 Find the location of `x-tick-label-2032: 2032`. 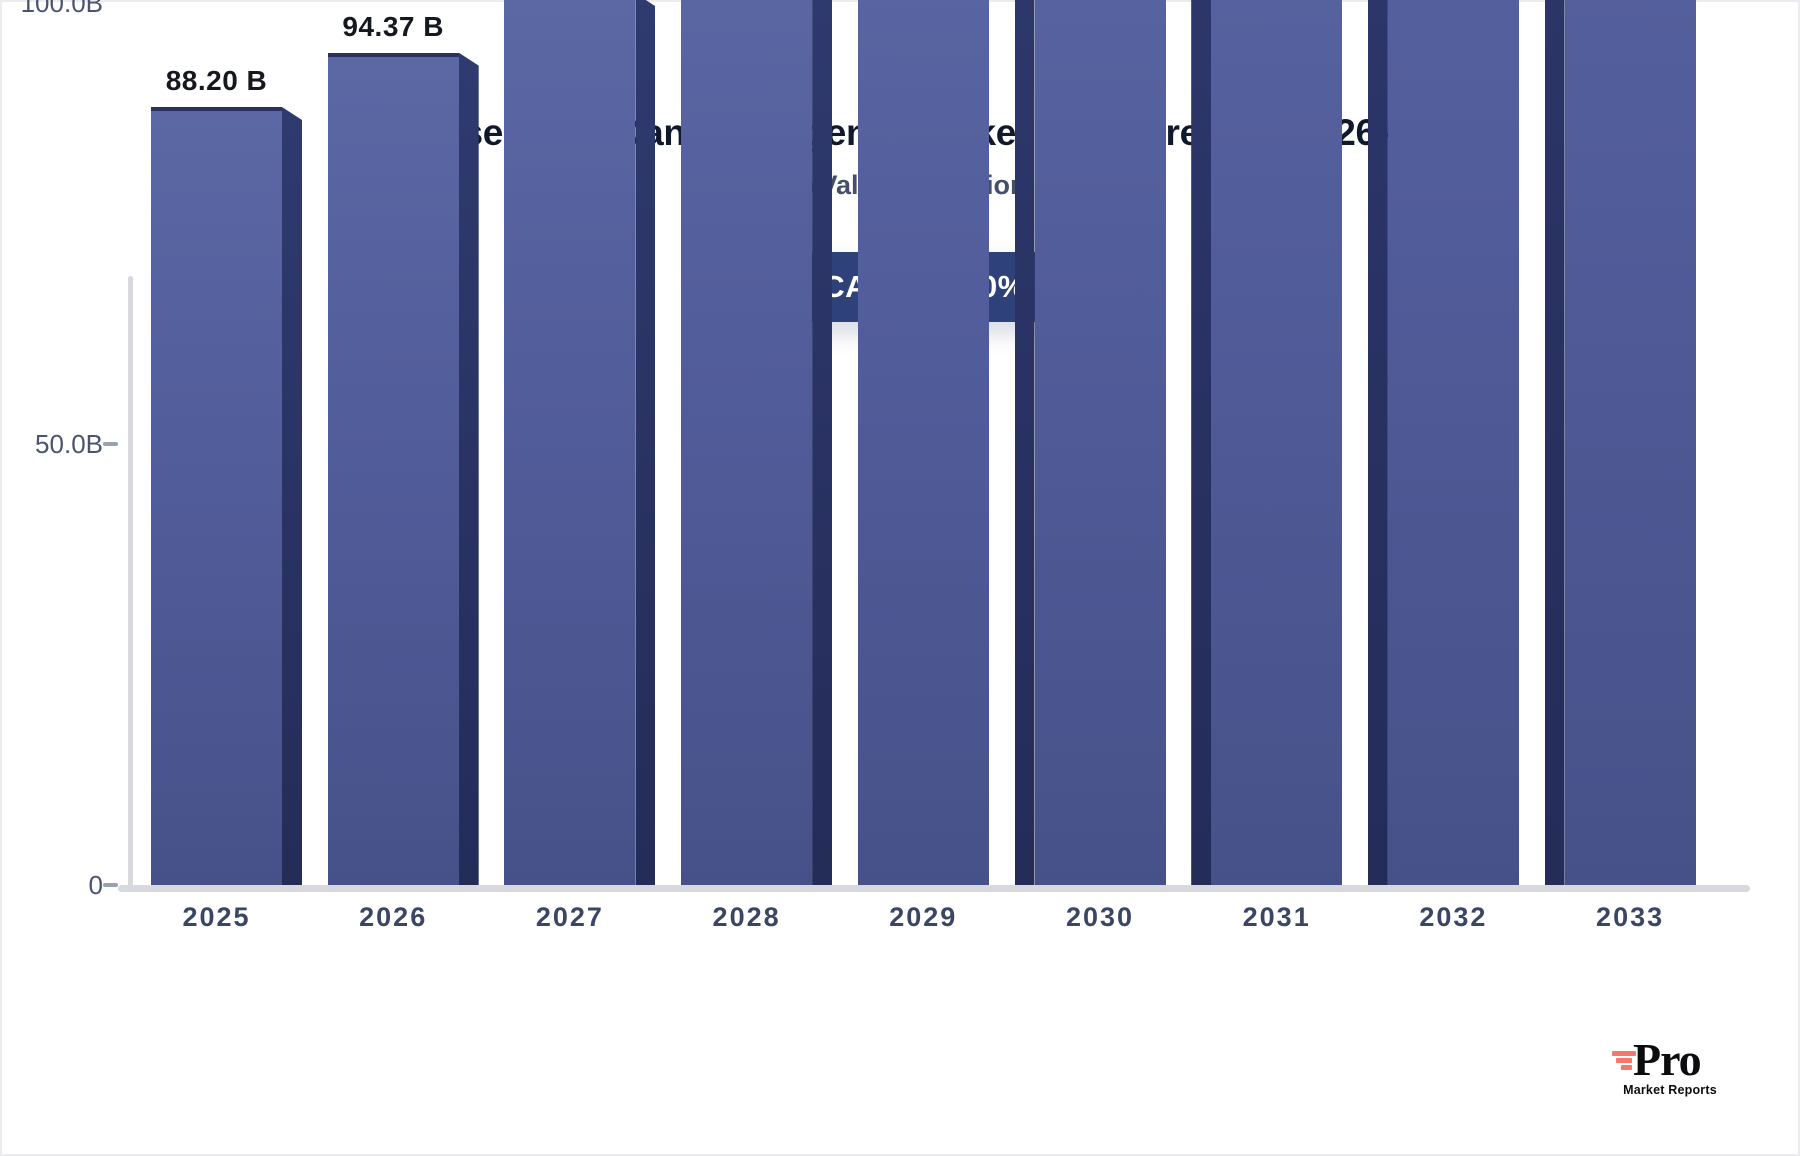

x-tick-label-2032: 2032 is located at coordinates (1453, 917).